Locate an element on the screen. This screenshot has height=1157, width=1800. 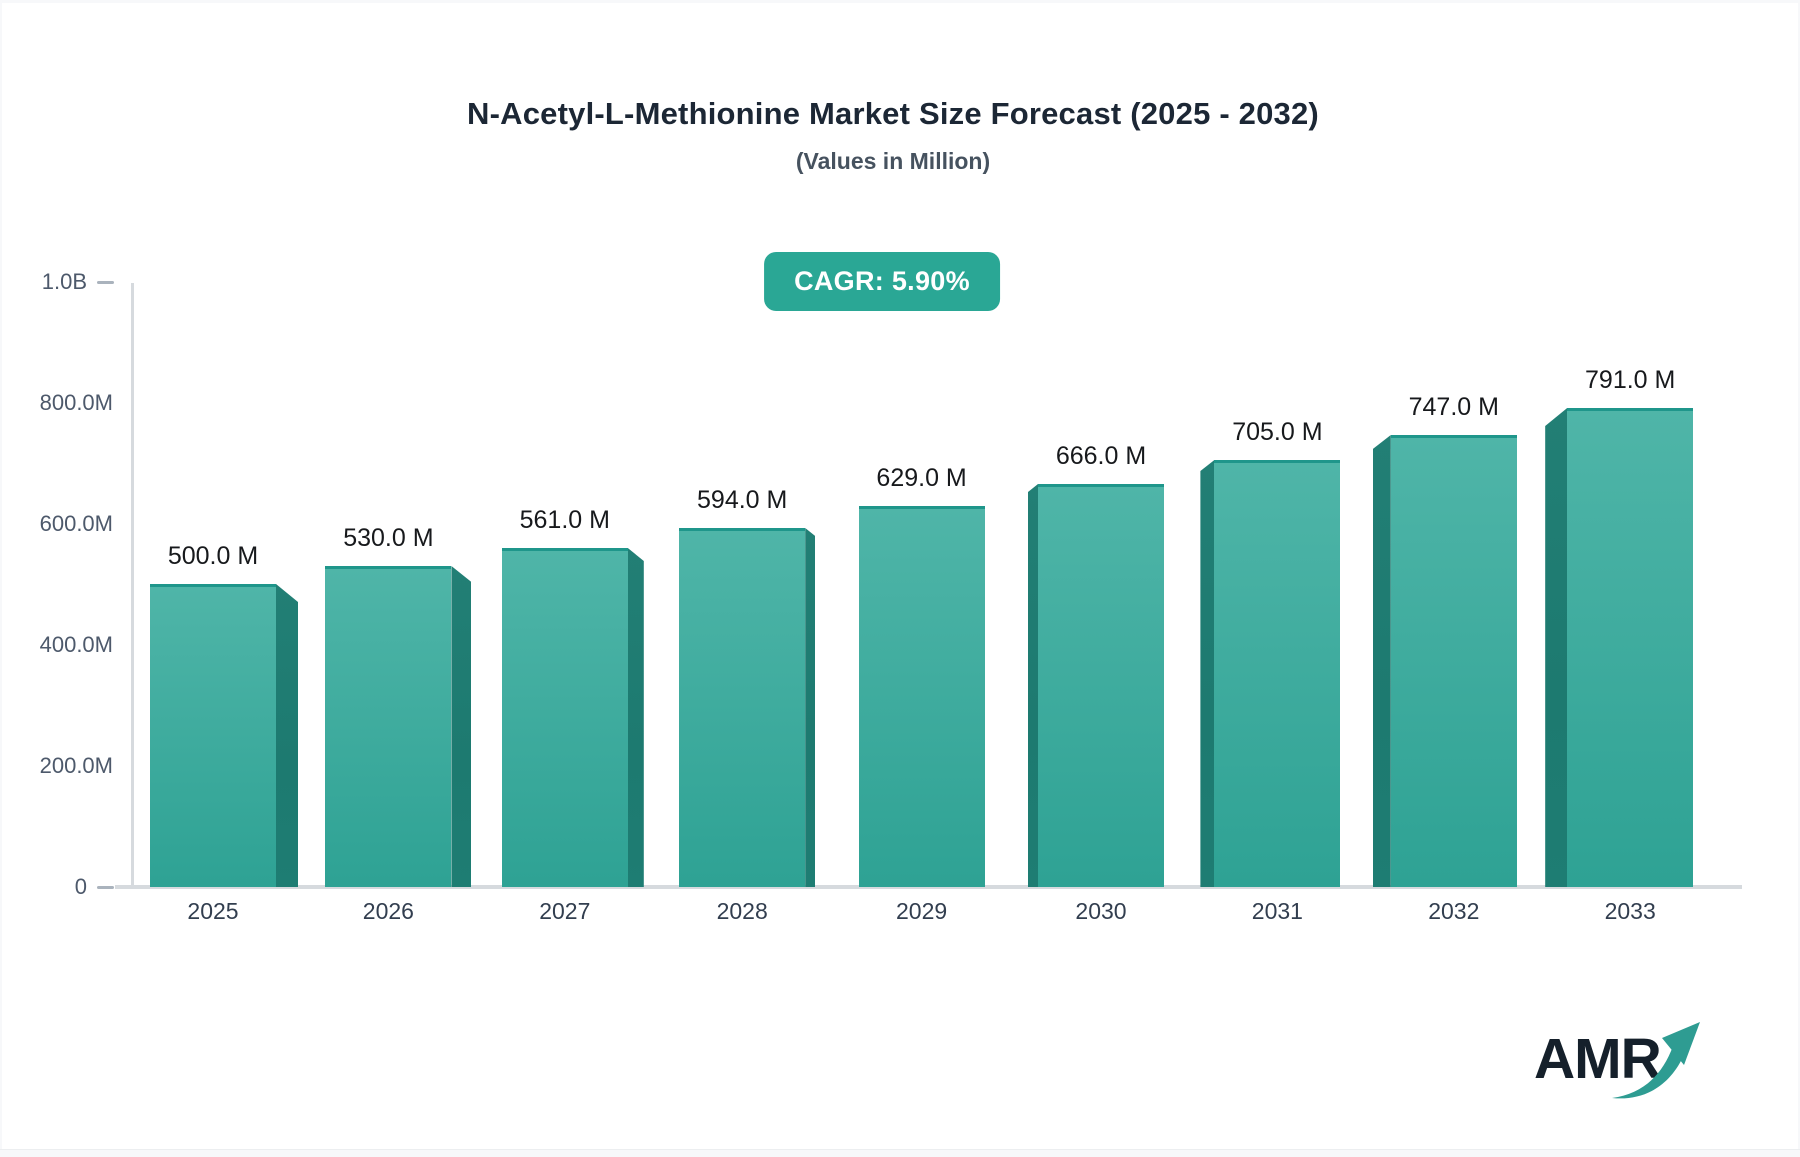
x-axis-line is located at coordinates (928, 887).